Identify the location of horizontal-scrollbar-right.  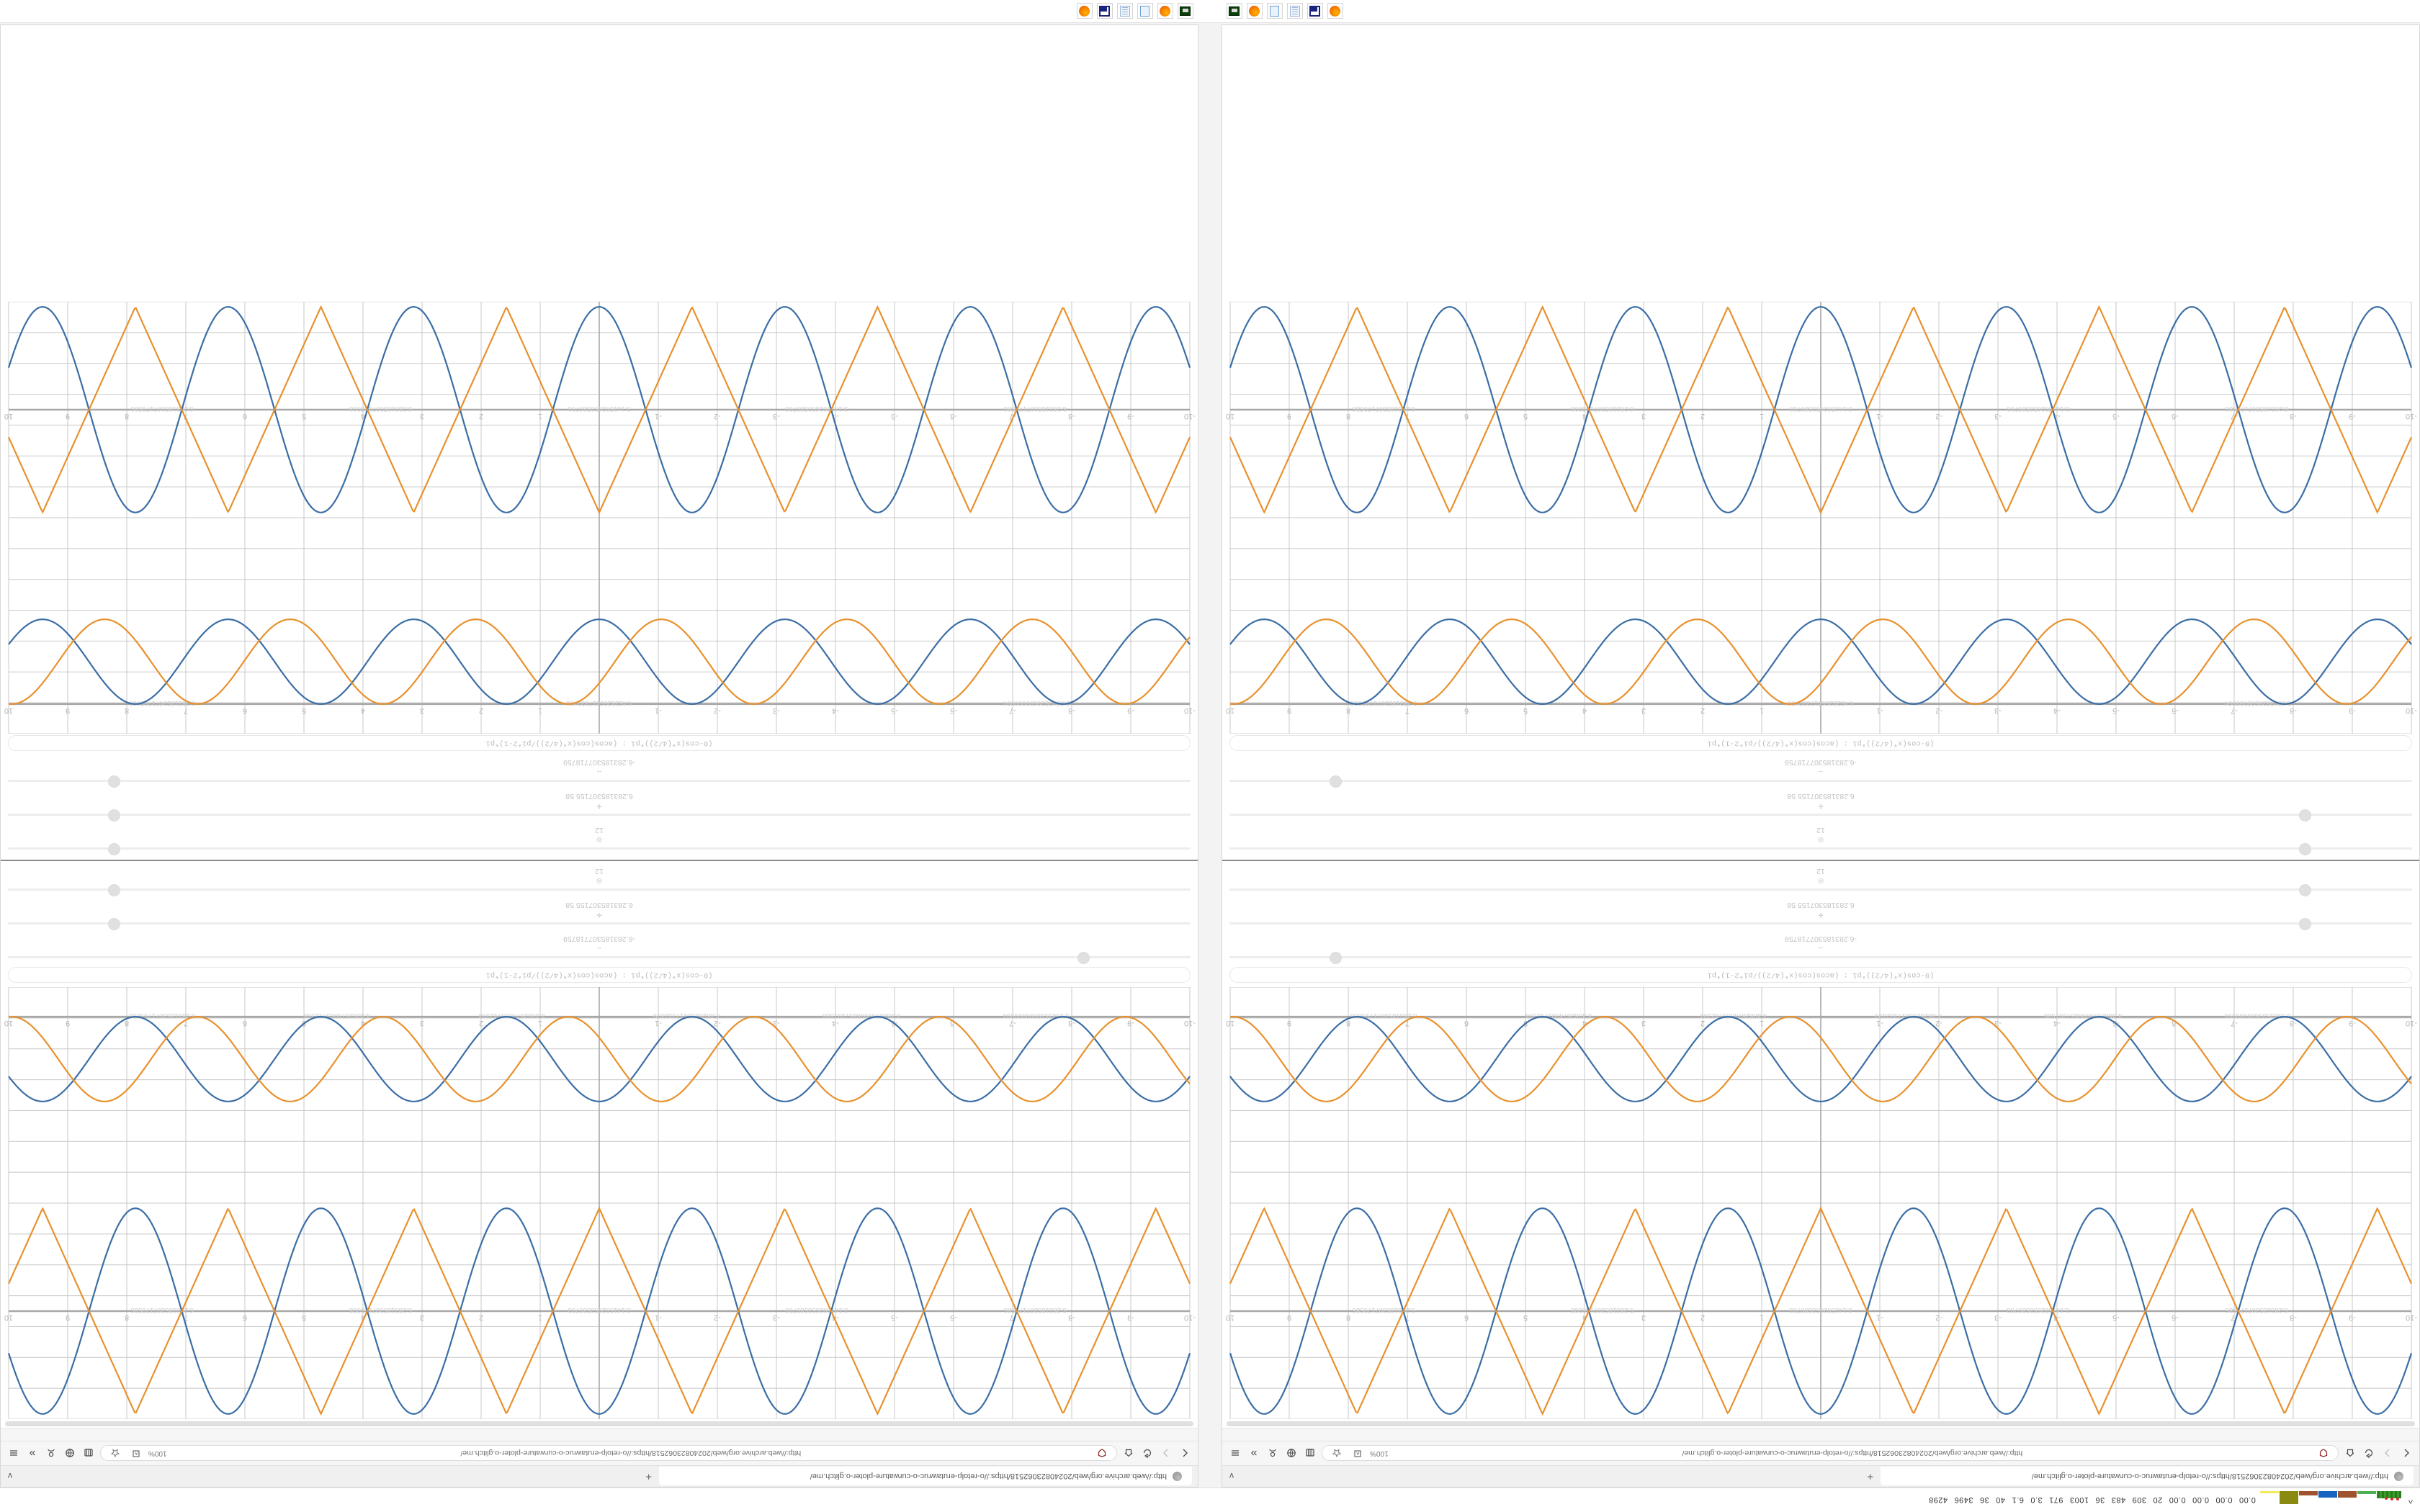
(599, 1423).